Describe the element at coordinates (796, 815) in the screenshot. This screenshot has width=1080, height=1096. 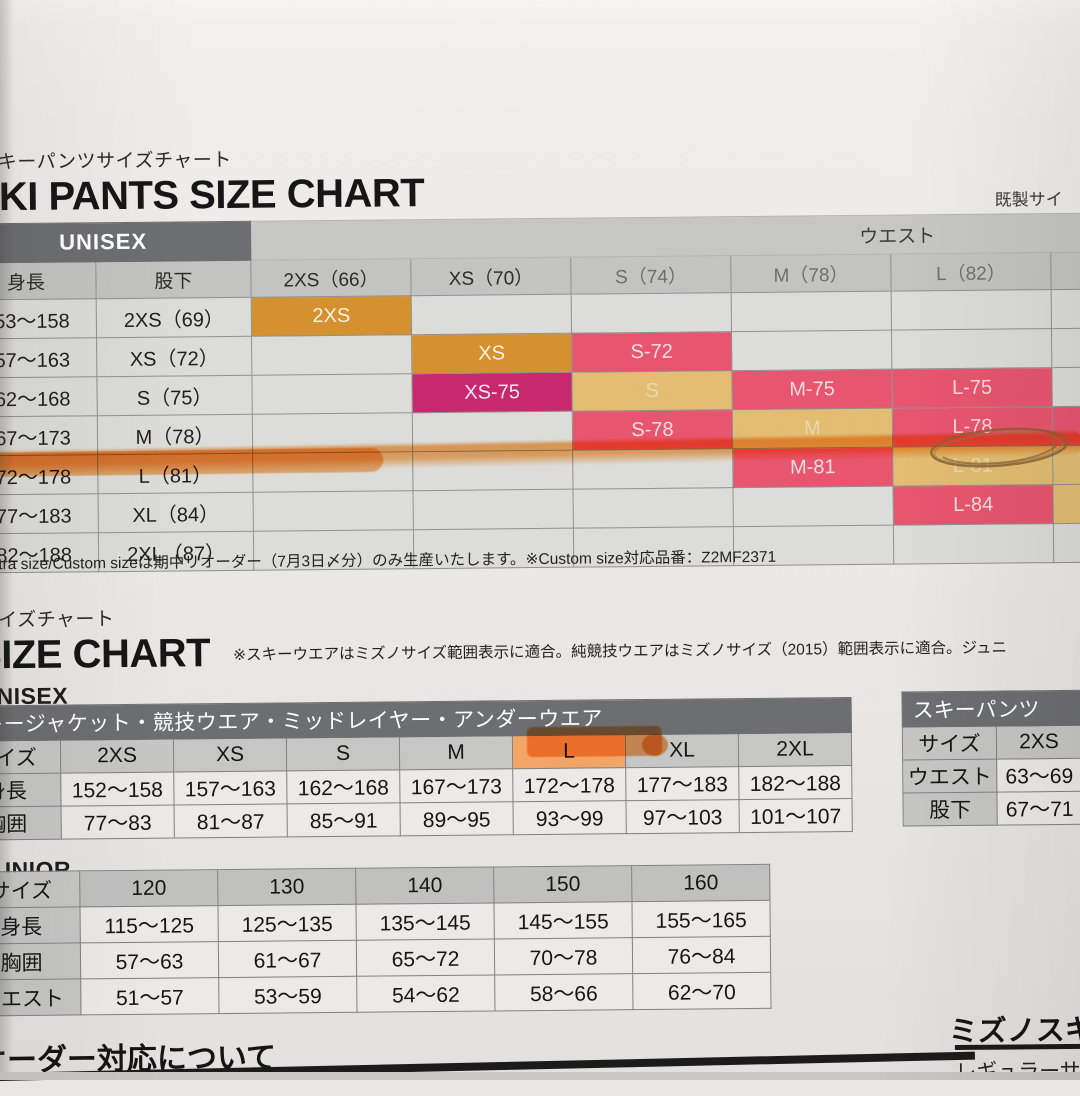
I see `jacket-chest-value: 101〜107` at that location.